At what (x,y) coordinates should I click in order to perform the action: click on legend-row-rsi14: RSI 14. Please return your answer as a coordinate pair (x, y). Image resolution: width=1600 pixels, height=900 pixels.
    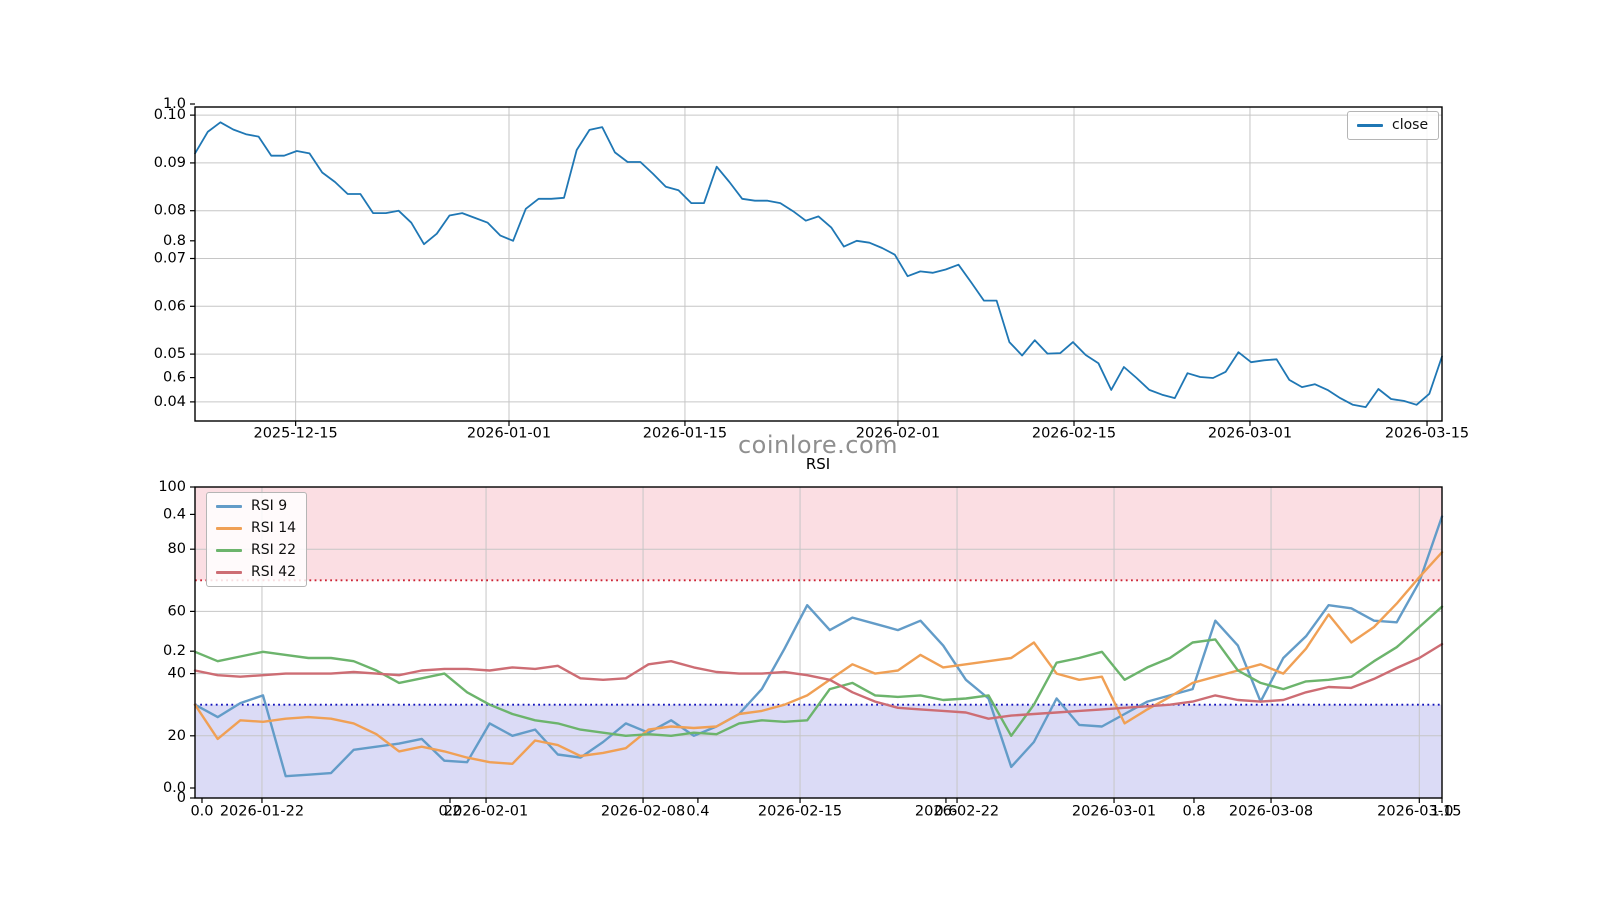
    Looking at the image, I should click on (256, 528).